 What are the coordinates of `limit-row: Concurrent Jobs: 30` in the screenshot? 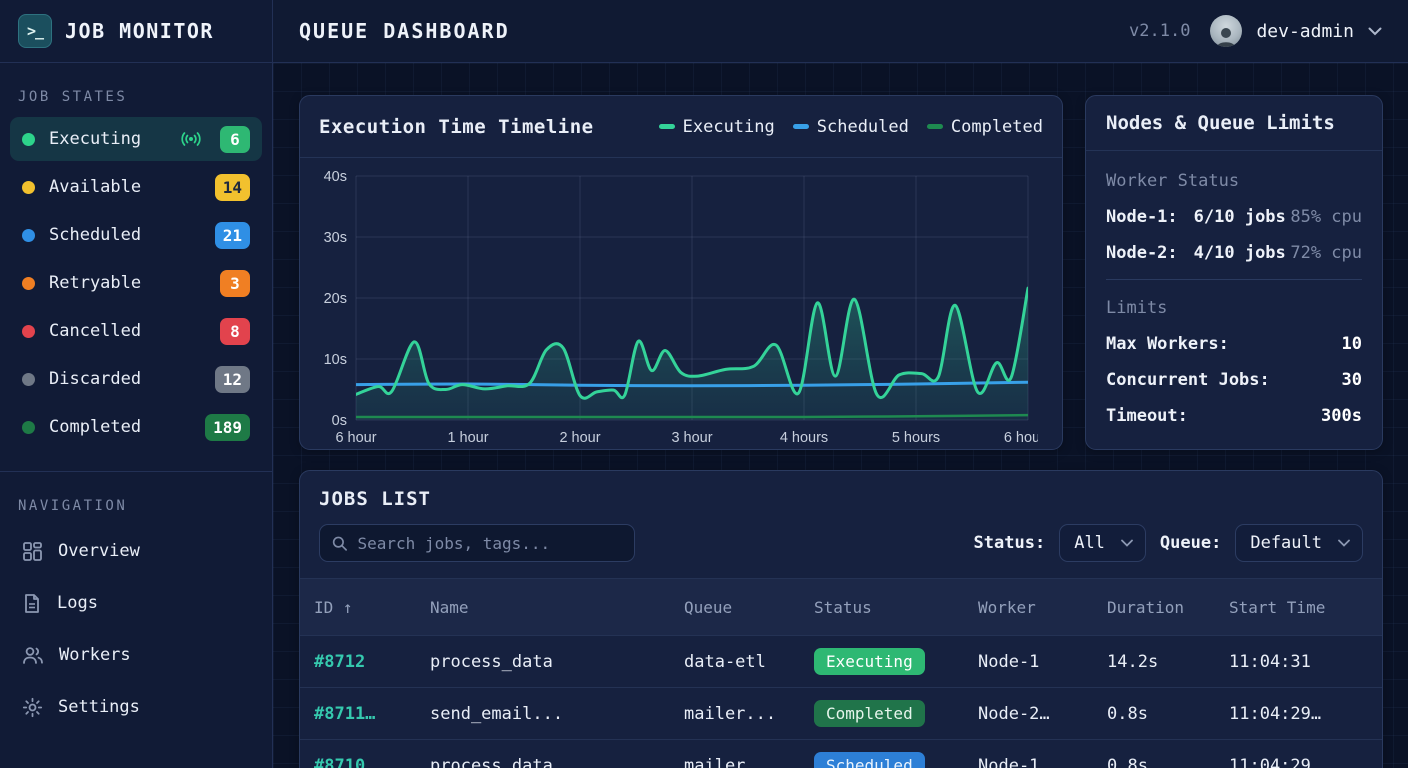 It's located at (1234, 380).